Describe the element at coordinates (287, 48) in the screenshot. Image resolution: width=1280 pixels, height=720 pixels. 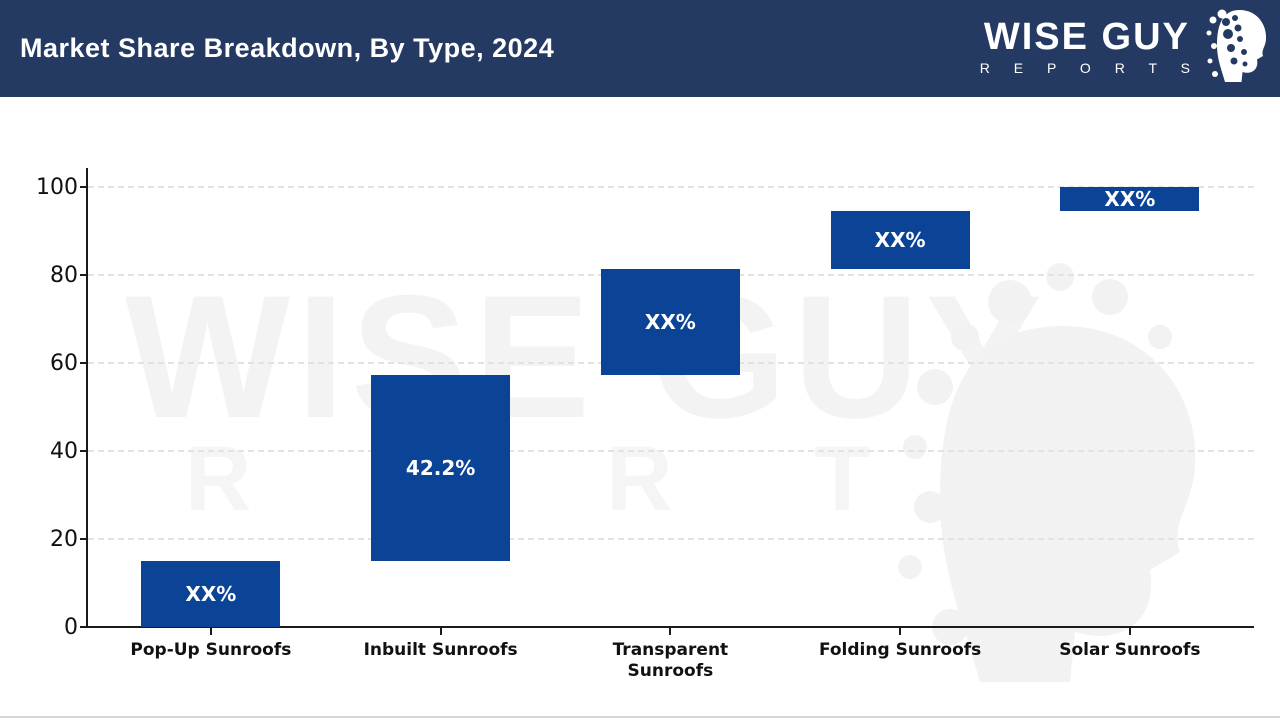
I see `chart-title: Market Share Breakdown, By Type, 2024` at that location.